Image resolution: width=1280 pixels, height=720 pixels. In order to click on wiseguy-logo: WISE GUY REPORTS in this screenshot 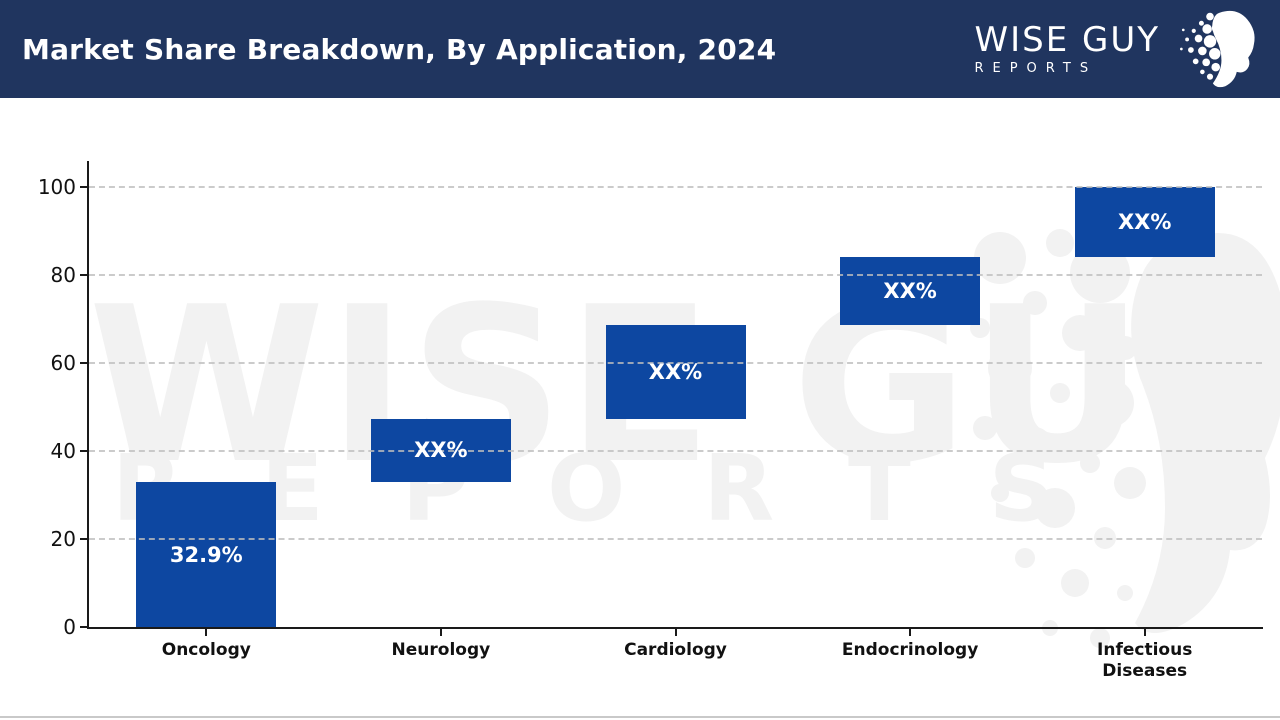, I will do `click(1116, 49)`.